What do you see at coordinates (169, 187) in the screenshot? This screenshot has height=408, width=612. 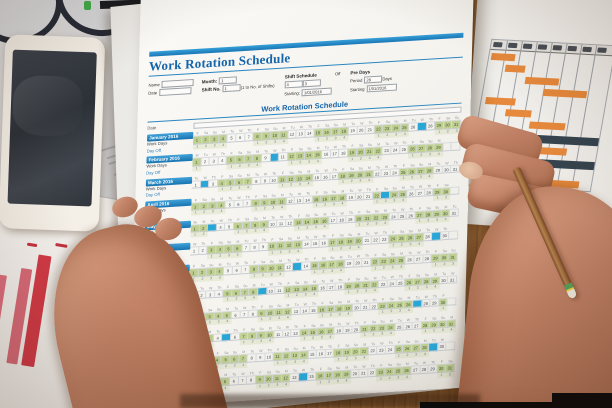 I see `month-left-column: March 2016 Work Days Day Off` at bounding box center [169, 187].